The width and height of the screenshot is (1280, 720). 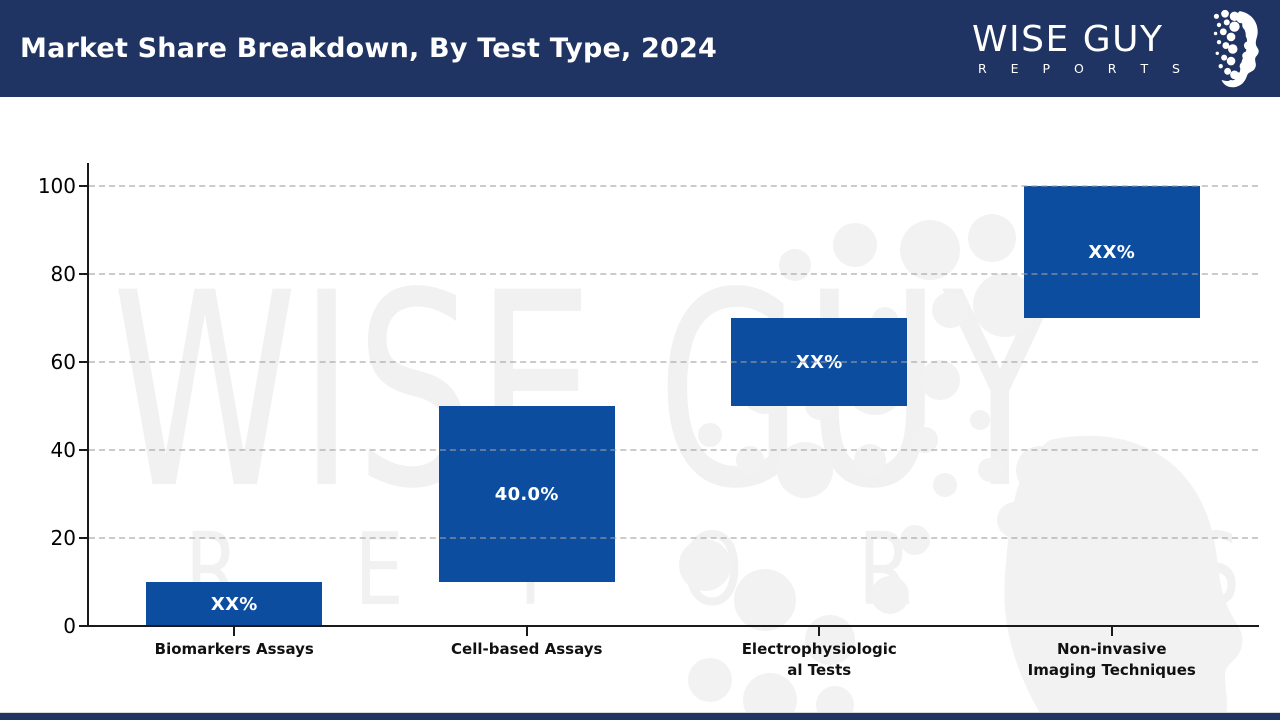 What do you see at coordinates (88, 395) in the screenshot?
I see `y-axis-spine` at bounding box center [88, 395].